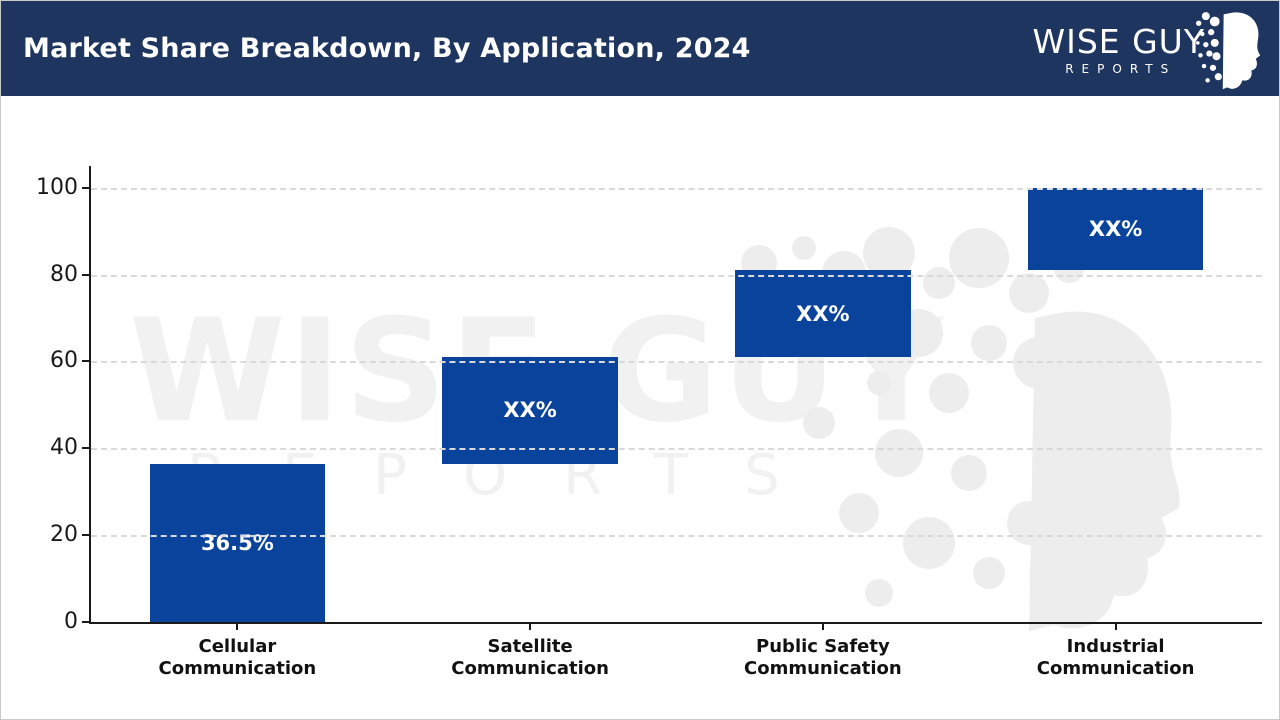 The height and width of the screenshot is (720, 1280). I want to click on y-tick-label: 0, so click(71, 621).